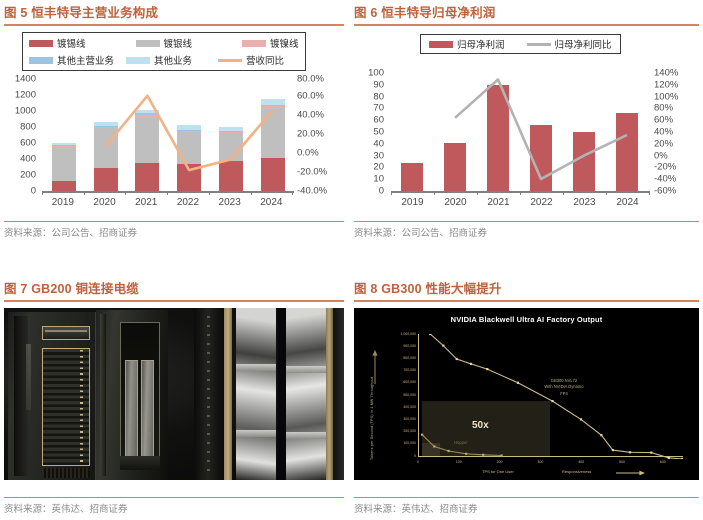 This screenshot has height=520, width=703. Describe the element at coordinates (661, 155) in the screenshot. I see `fig6-y2tick-0: 0%` at that location.